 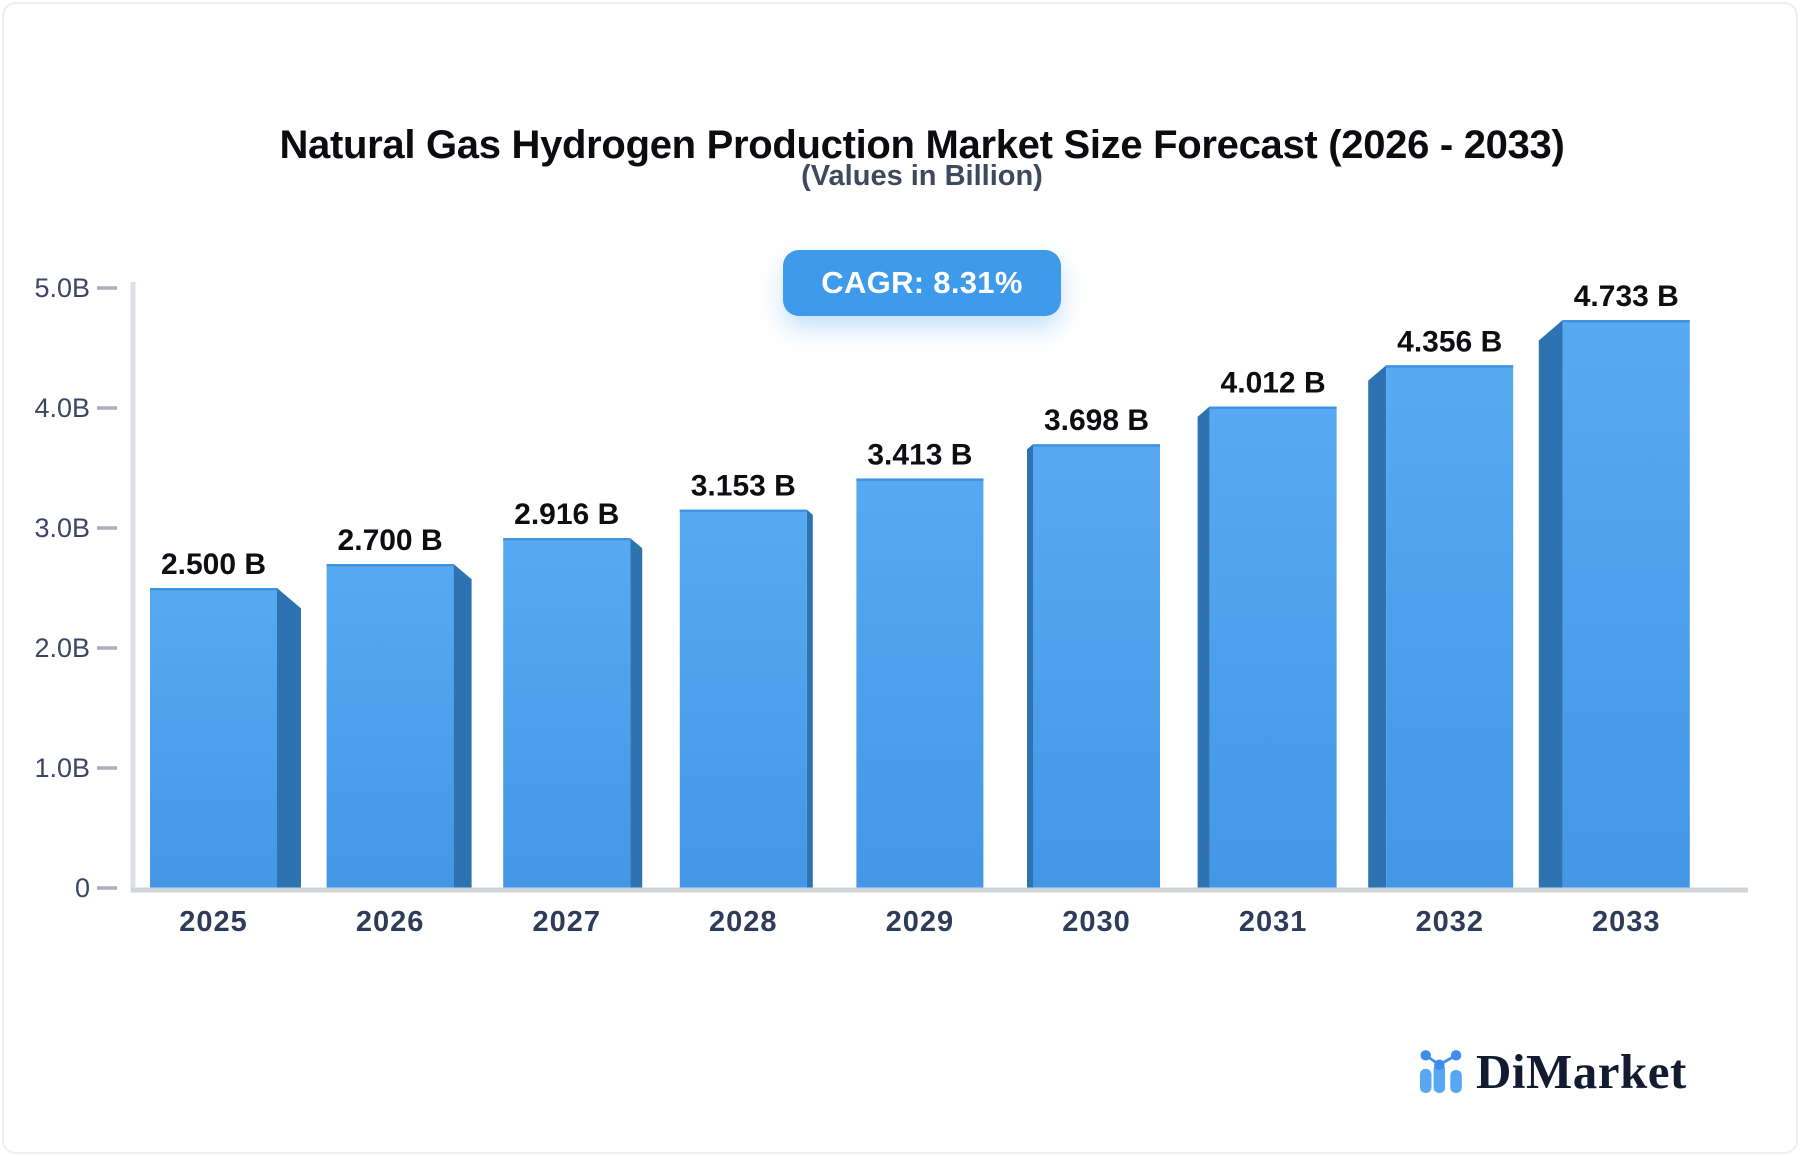 I want to click on bar-group-2027: 2.916 B 2027, so click(x=573, y=718).